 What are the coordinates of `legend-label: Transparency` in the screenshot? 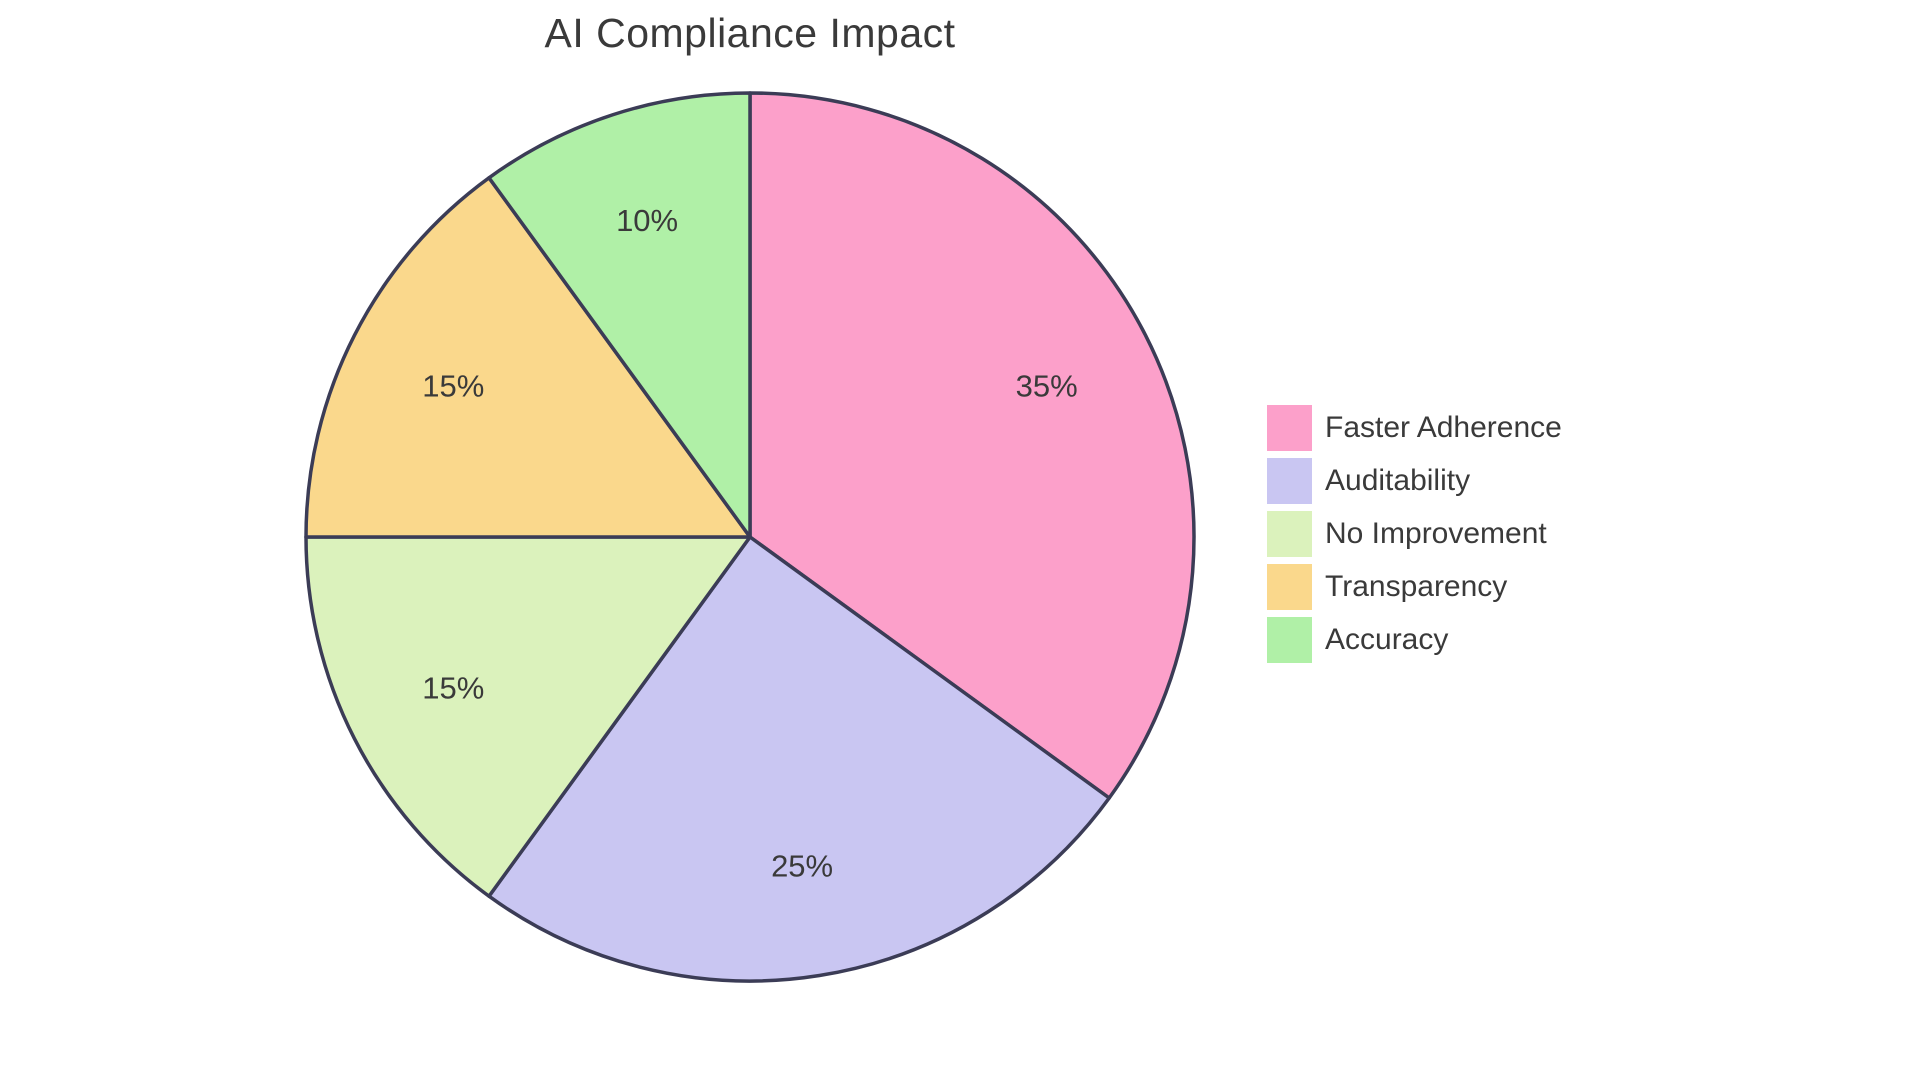 It's located at (1416, 586).